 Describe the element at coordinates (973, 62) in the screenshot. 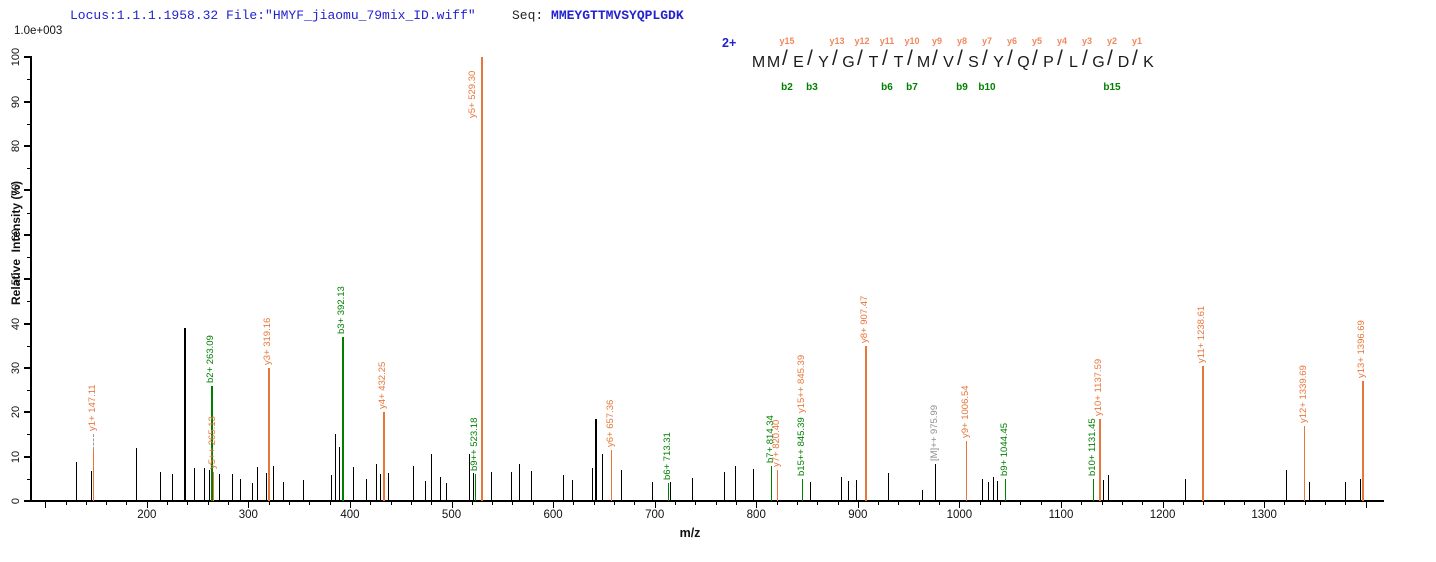

I see `residue-10-S: S` at that location.